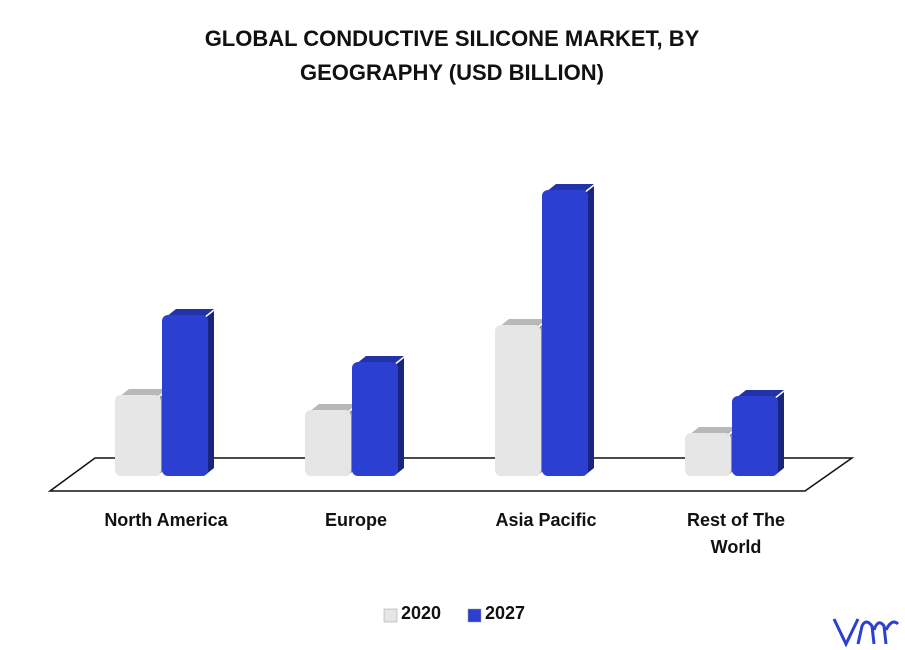 Image resolution: width=905 pixels, height=650 pixels. What do you see at coordinates (451, 474) in the screenshot?
I see `floor` at bounding box center [451, 474].